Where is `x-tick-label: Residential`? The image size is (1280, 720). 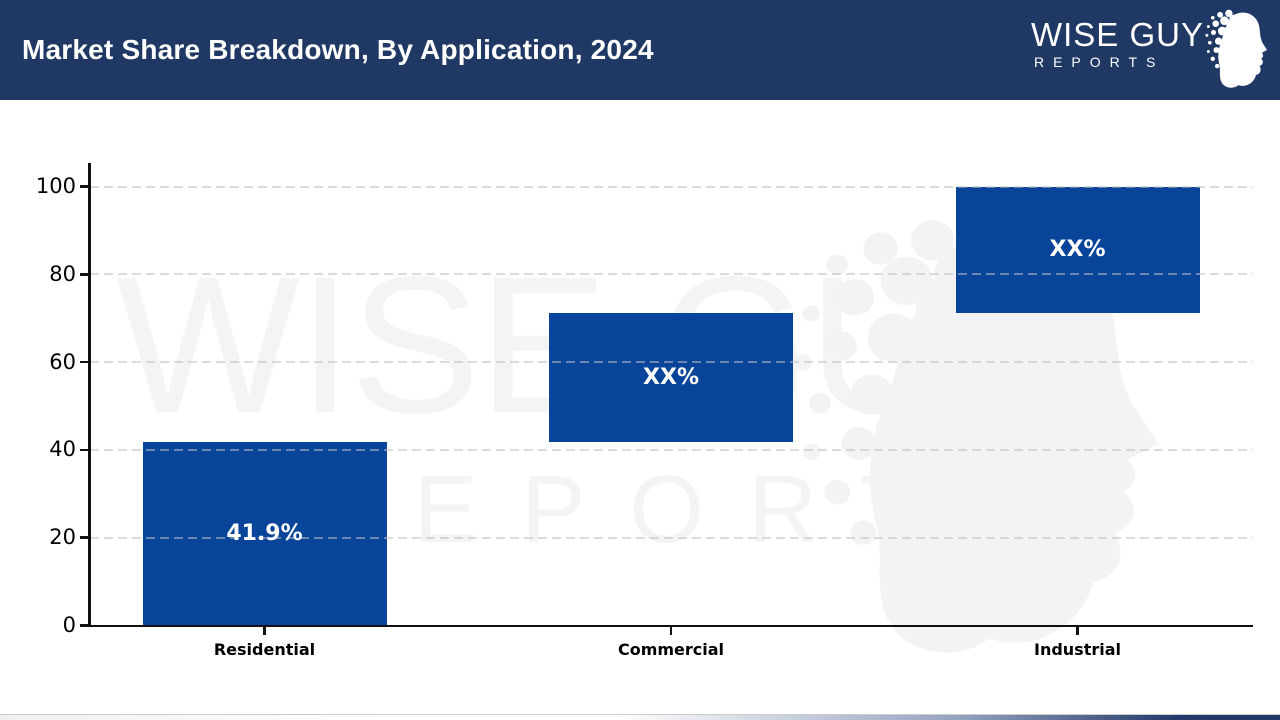 x-tick-label: Residential is located at coordinates (264, 649).